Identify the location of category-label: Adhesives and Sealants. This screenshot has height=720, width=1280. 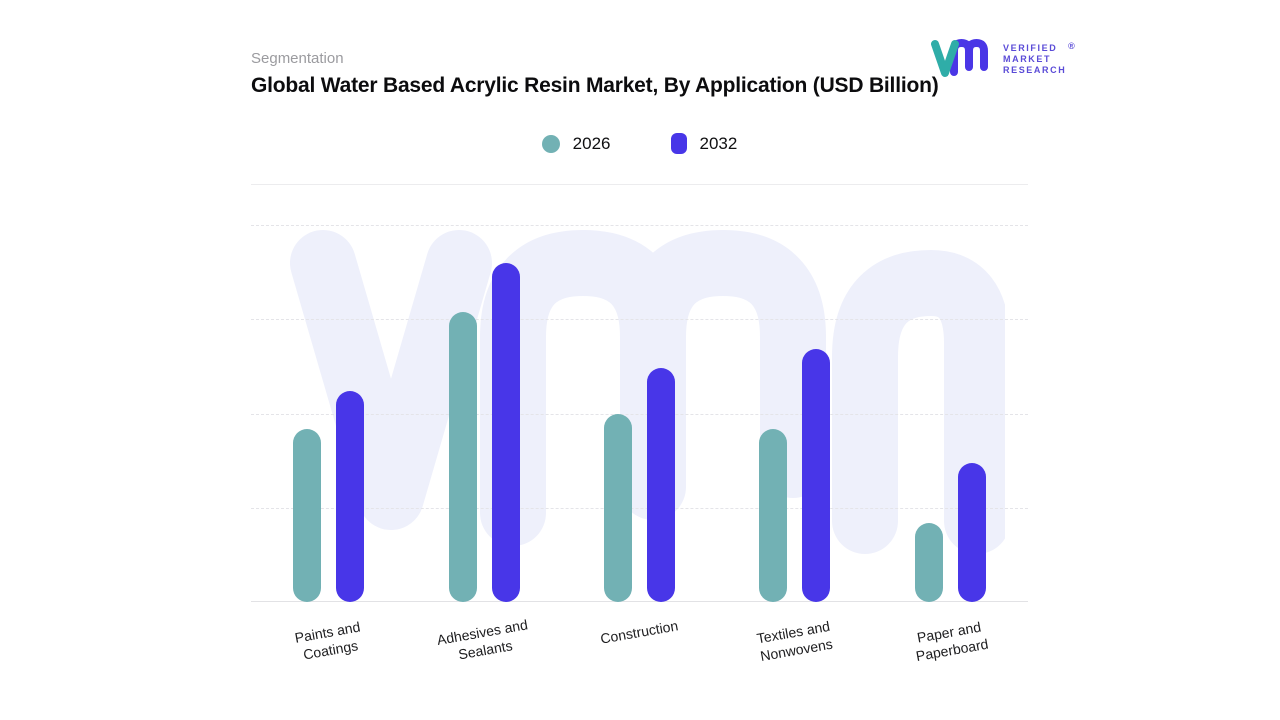
(482, 639).